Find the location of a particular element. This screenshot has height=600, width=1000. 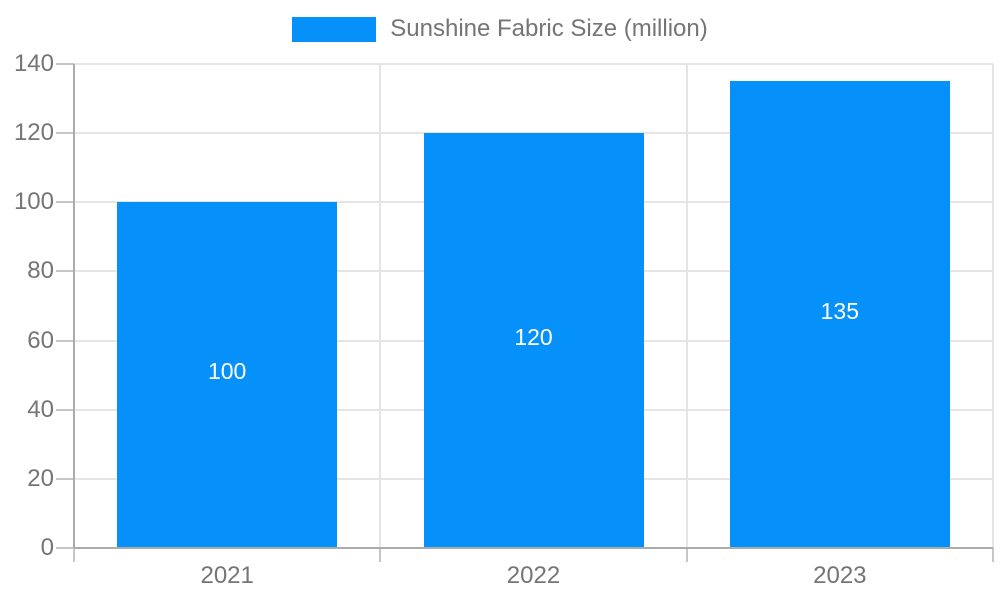

x-axis-label: 2023 is located at coordinates (840, 575).